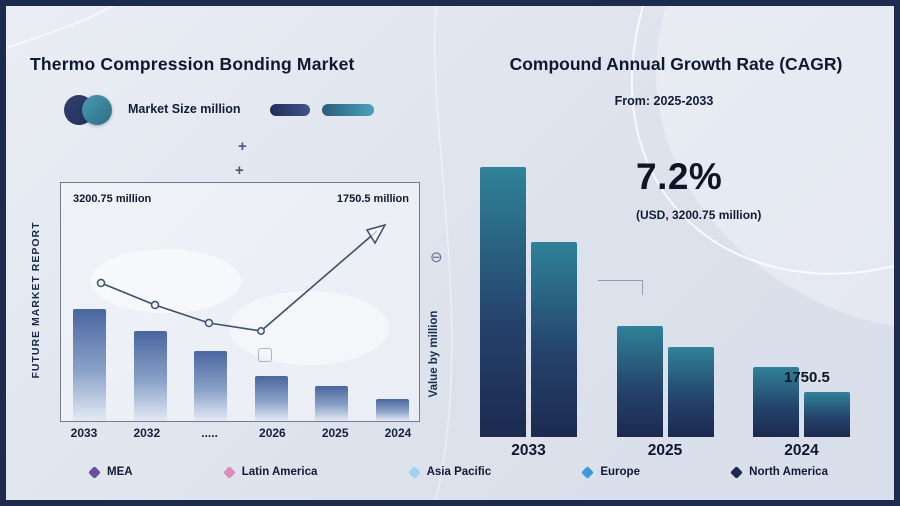 The width and height of the screenshot is (900, 506). What do you see at coordinates (150, 376) in the screenshot?
I see `left-bar-2032` at bounding box center [150, 376].